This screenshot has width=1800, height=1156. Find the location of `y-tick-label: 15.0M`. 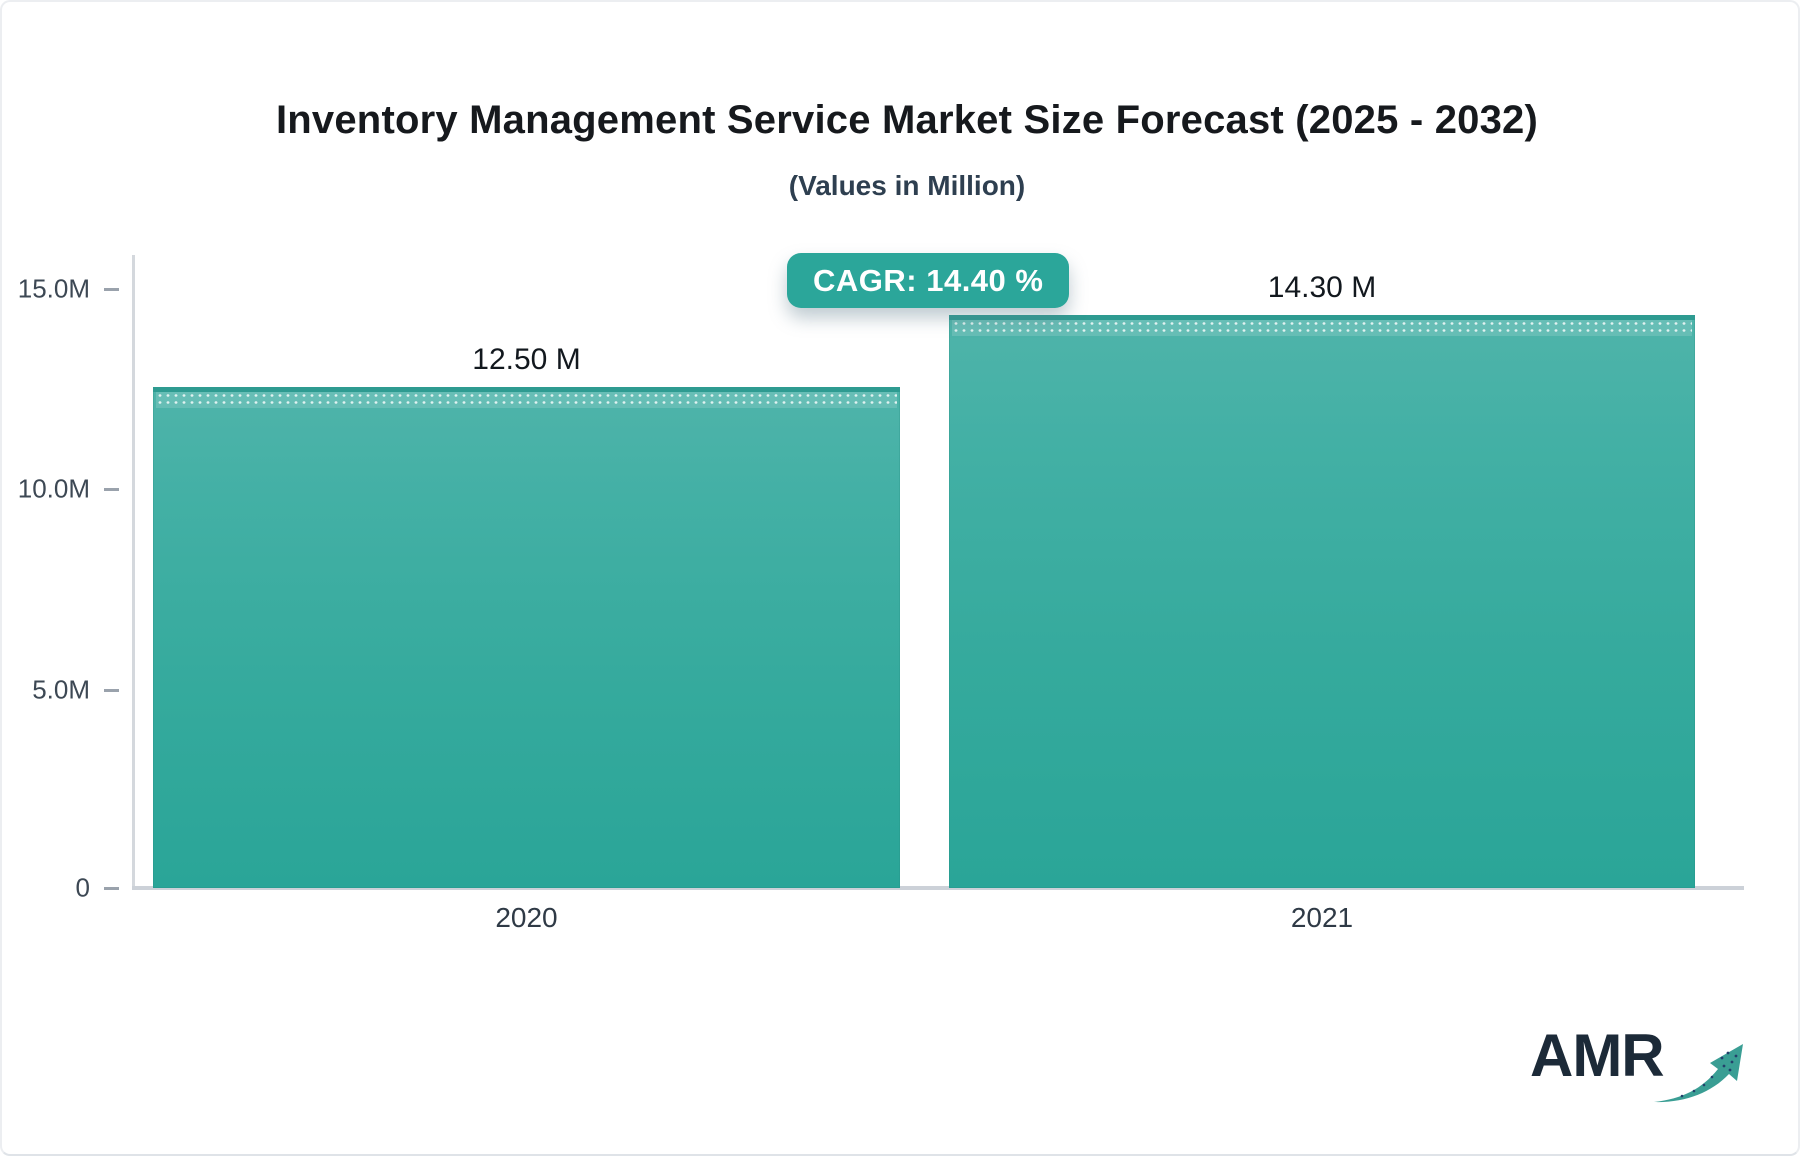

y-tick-label: 15.0M is located at coordinates (53, 288).